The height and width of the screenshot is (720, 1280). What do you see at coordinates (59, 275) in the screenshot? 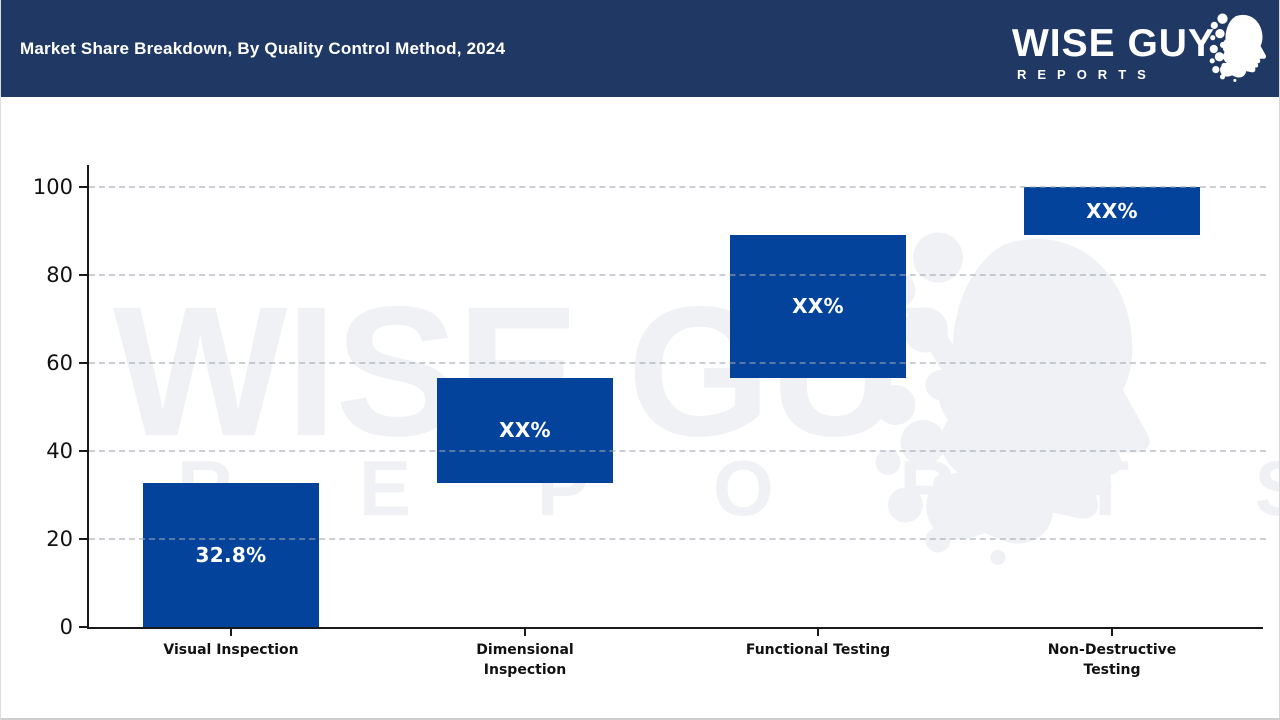
I see `y-tick-label: 80` at bounding box center [59, 275].